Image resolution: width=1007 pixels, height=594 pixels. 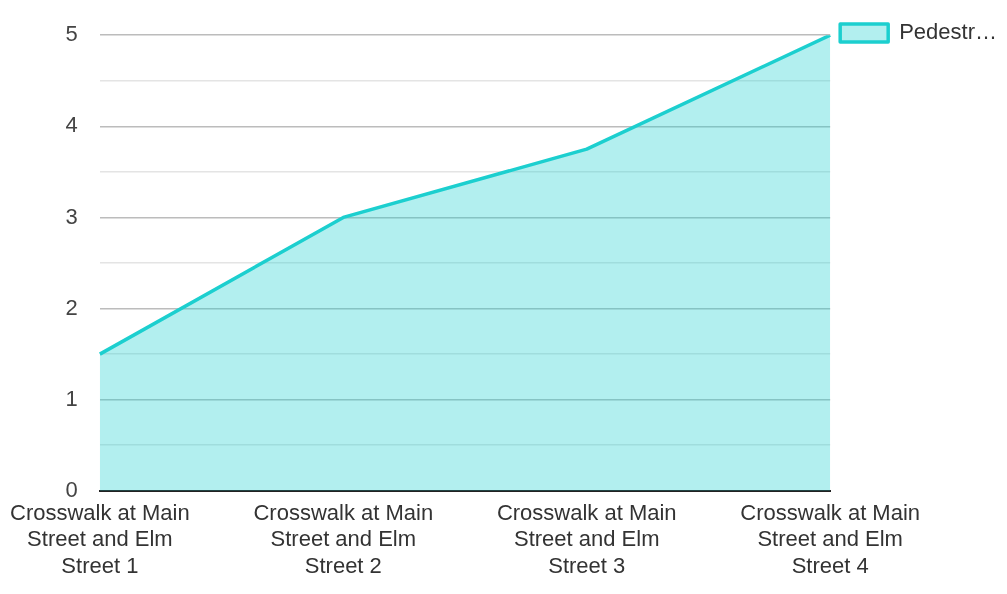 What do you see at coordinates (71, 125) in the screenshot?
I see `y-tick-label: 4` at bounding box center [71, 125].